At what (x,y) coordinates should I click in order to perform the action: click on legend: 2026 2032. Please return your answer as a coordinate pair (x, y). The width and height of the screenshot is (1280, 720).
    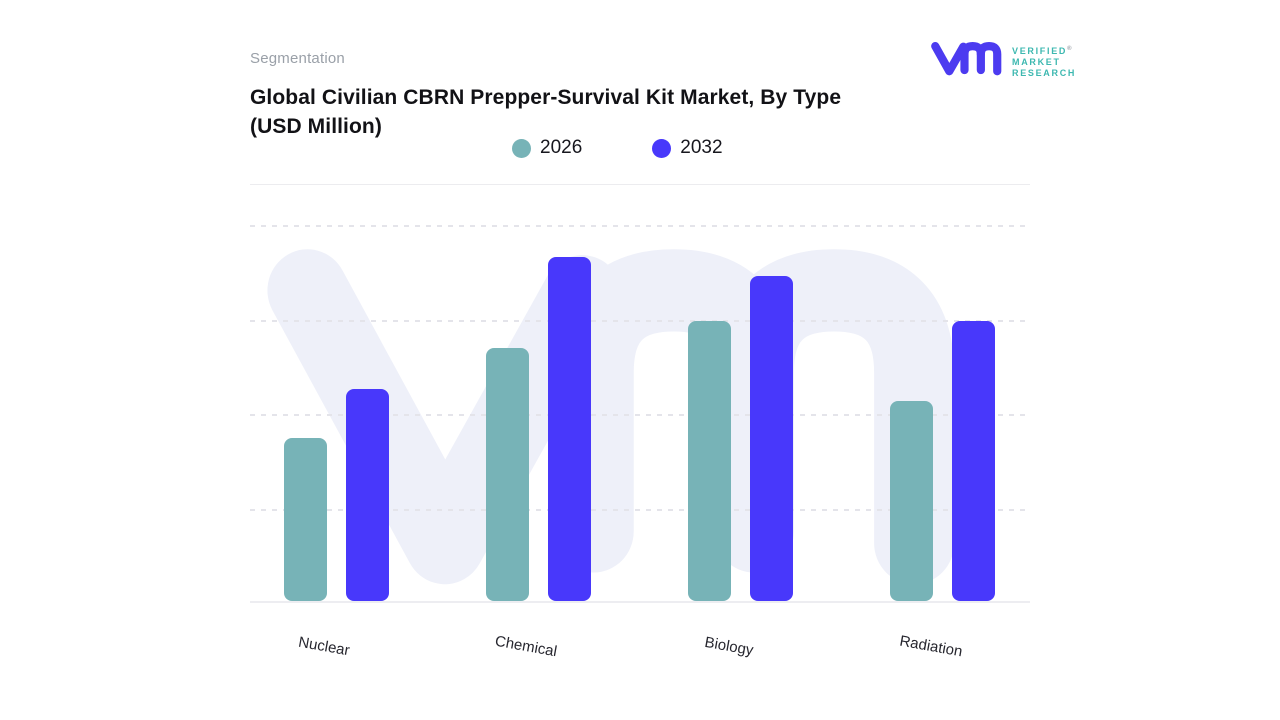
    Looking at the image, I should click on (617, 148).